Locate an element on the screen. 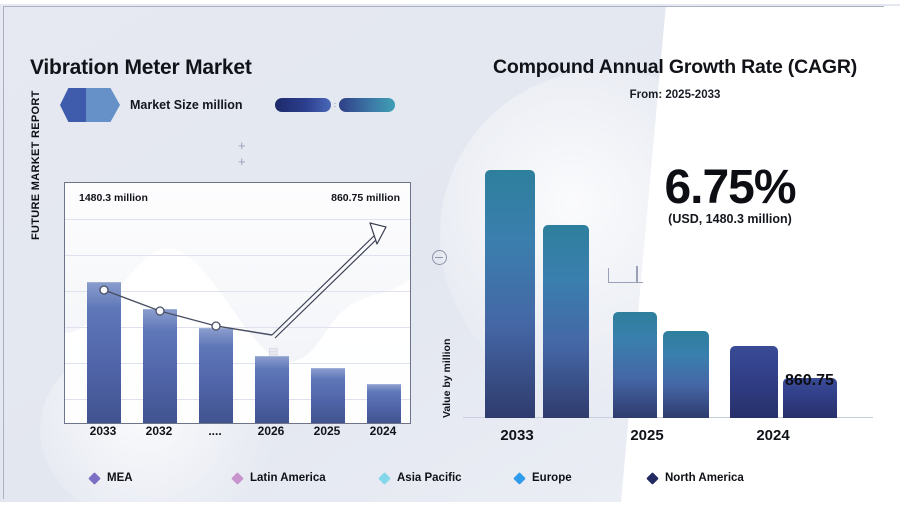  xtick-1: 2032 is located at coordinates (159, 431).